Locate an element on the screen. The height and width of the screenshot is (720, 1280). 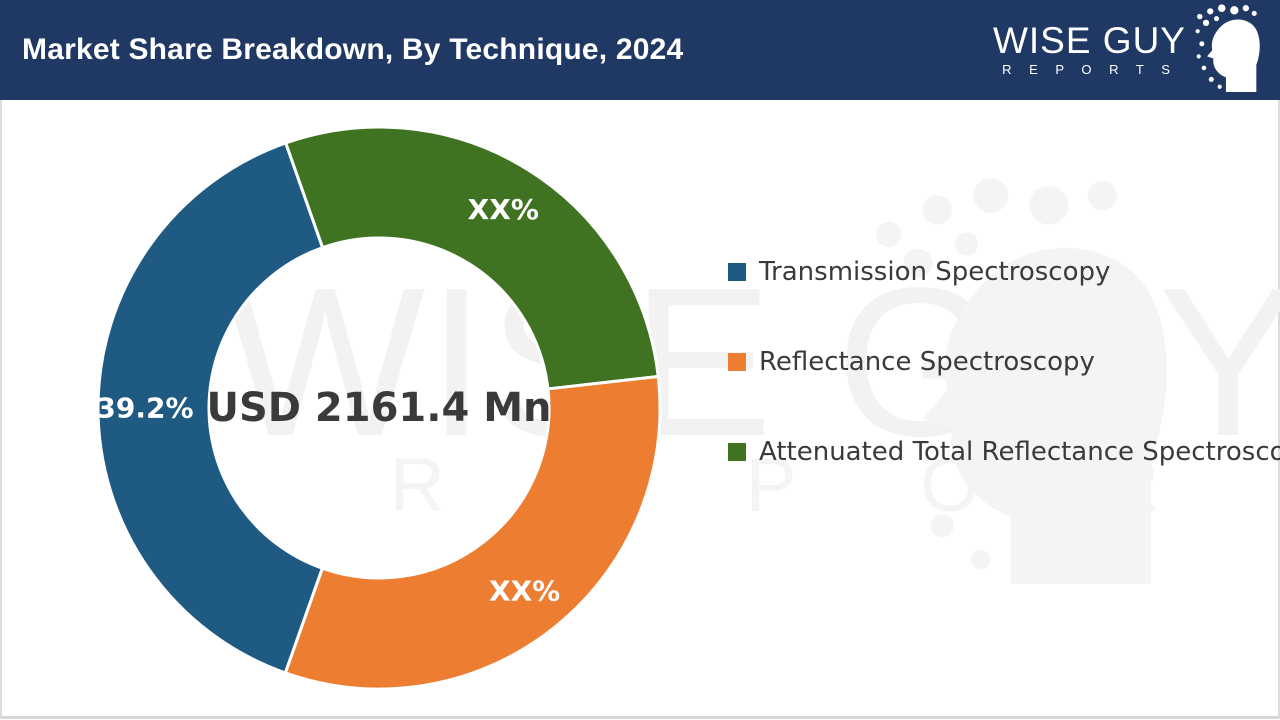
face-profile-icon is located at coordinates (1227, 50).